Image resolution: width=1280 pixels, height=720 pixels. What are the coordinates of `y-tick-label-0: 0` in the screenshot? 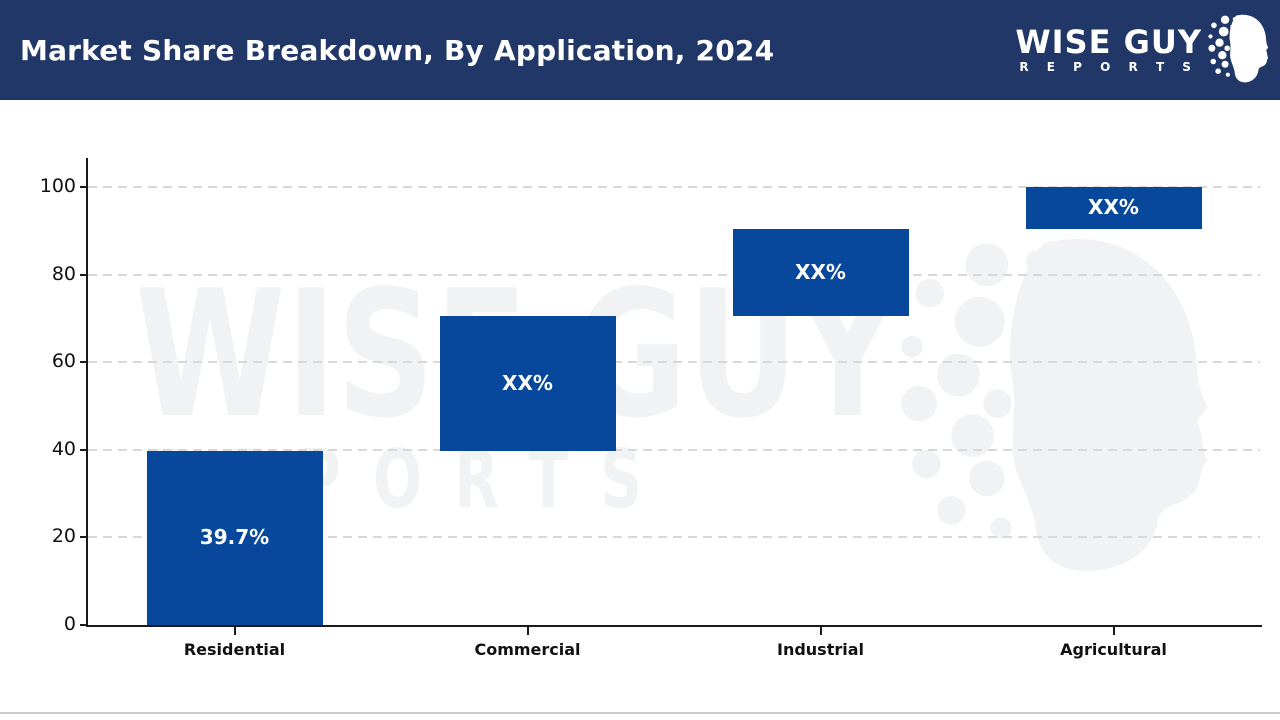 It's located at (69, 624).